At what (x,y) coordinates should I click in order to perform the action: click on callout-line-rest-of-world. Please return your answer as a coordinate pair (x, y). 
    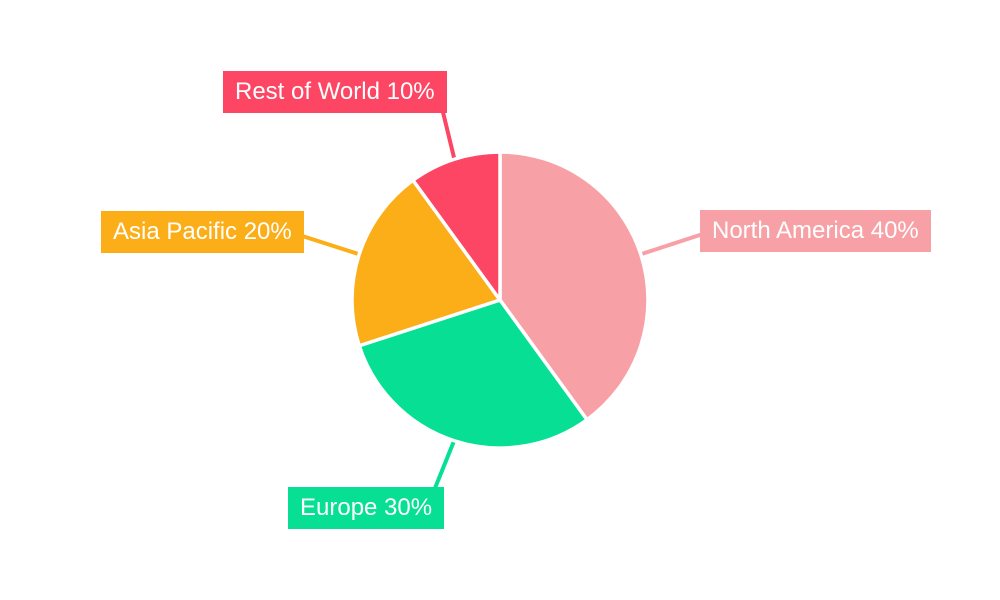
    Looking at the image, I should click on (448, 132).